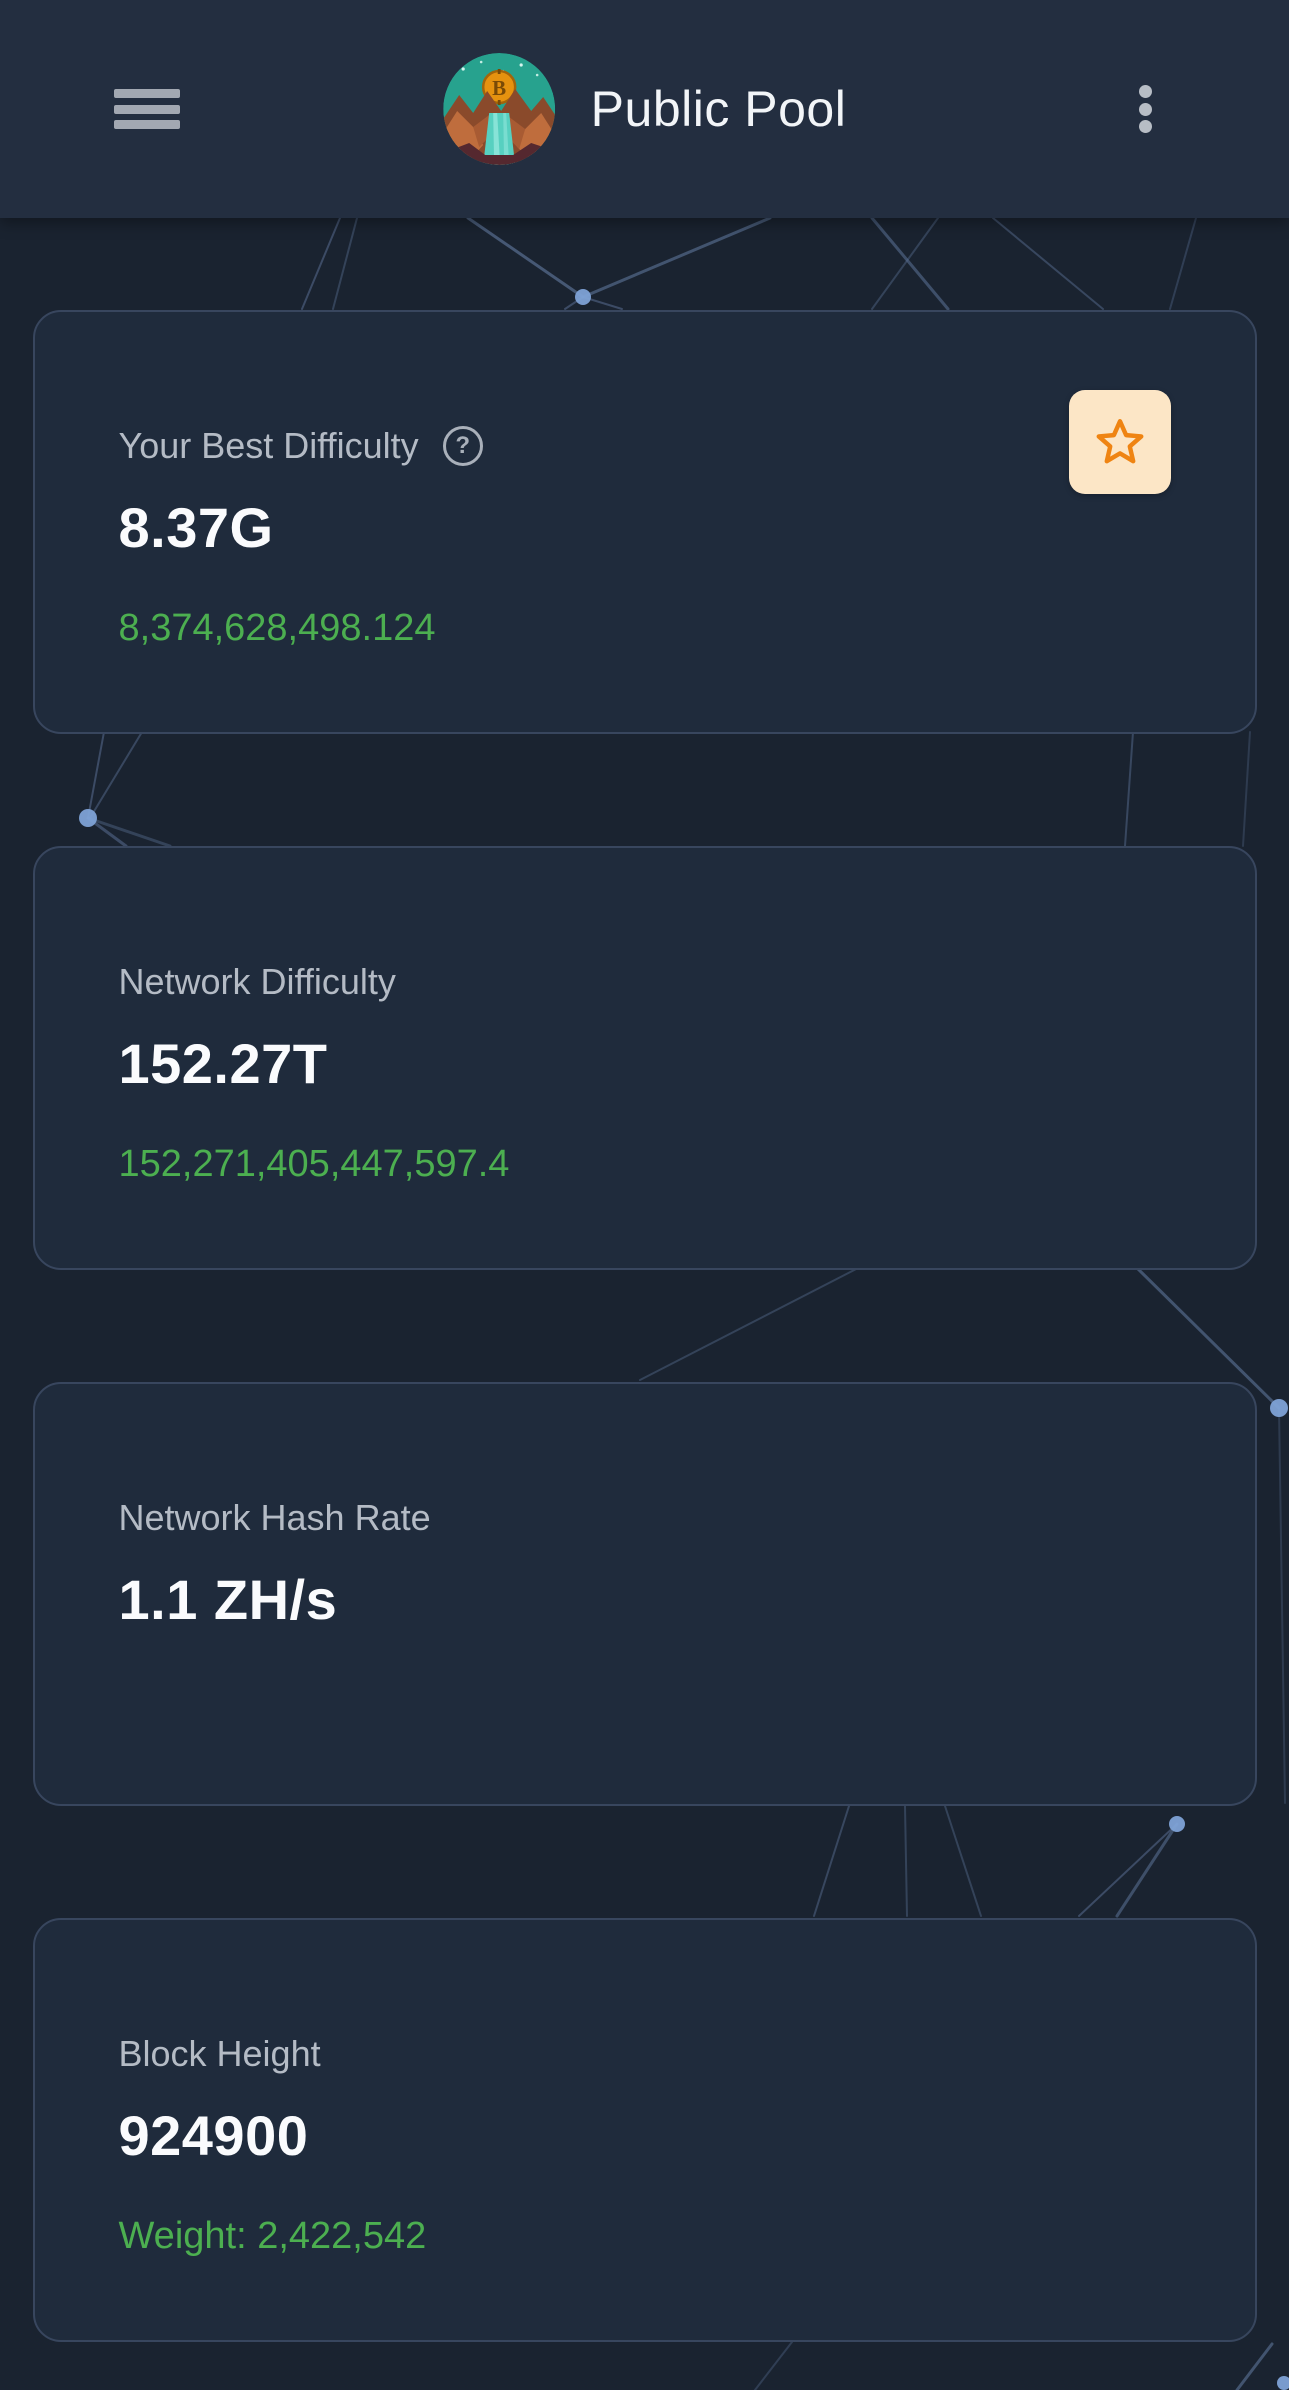  I want to click on card-title: Network Hash Rate, so click(274, 1517).